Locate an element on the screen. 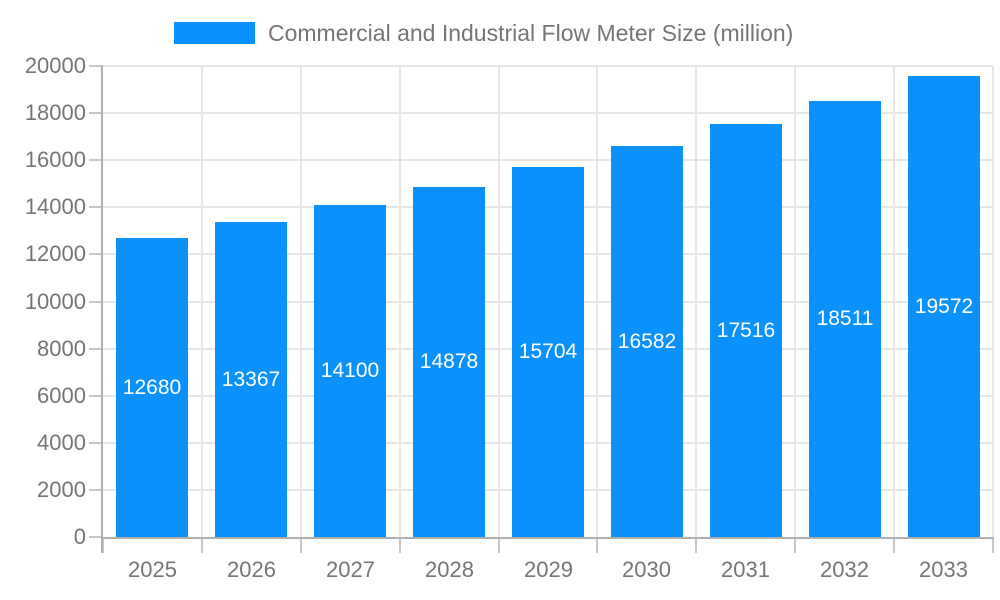 The image size is (1000, 600). bar-value-label: 14878 is located at coordinates (449, 361).